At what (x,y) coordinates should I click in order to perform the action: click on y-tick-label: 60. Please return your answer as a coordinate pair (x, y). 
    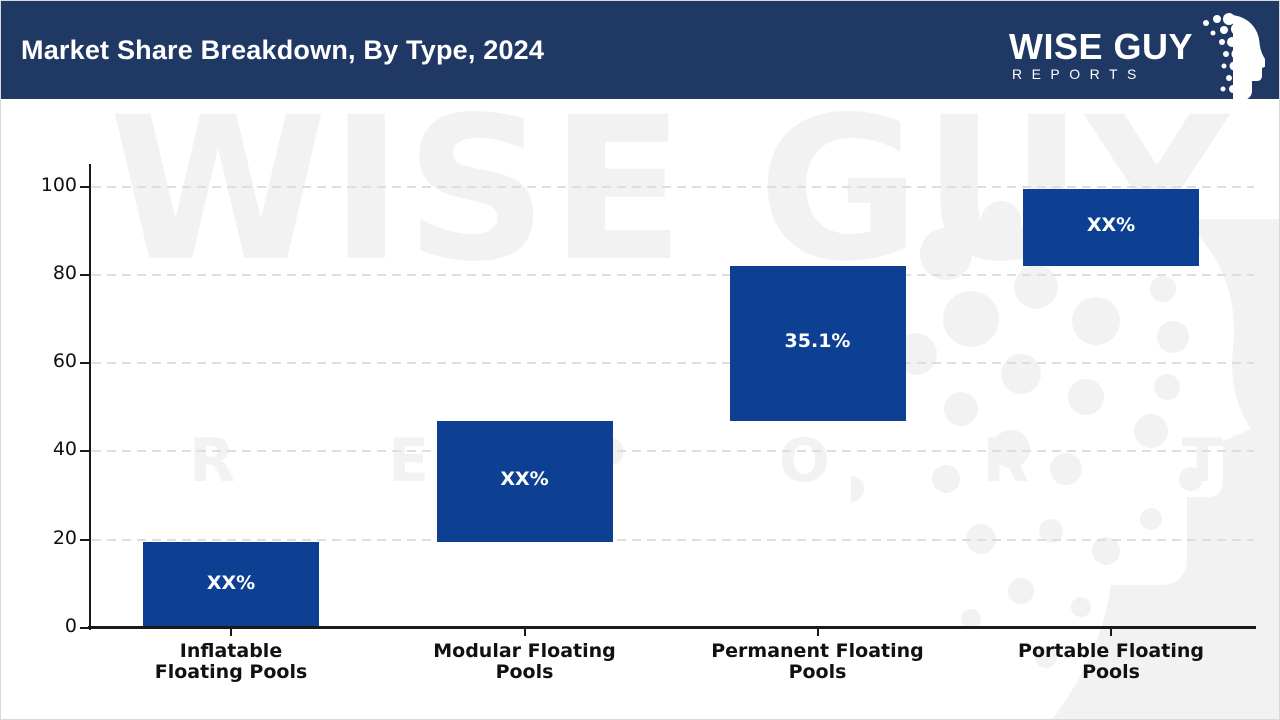
    Looking at the image, I should click on (64, 361).